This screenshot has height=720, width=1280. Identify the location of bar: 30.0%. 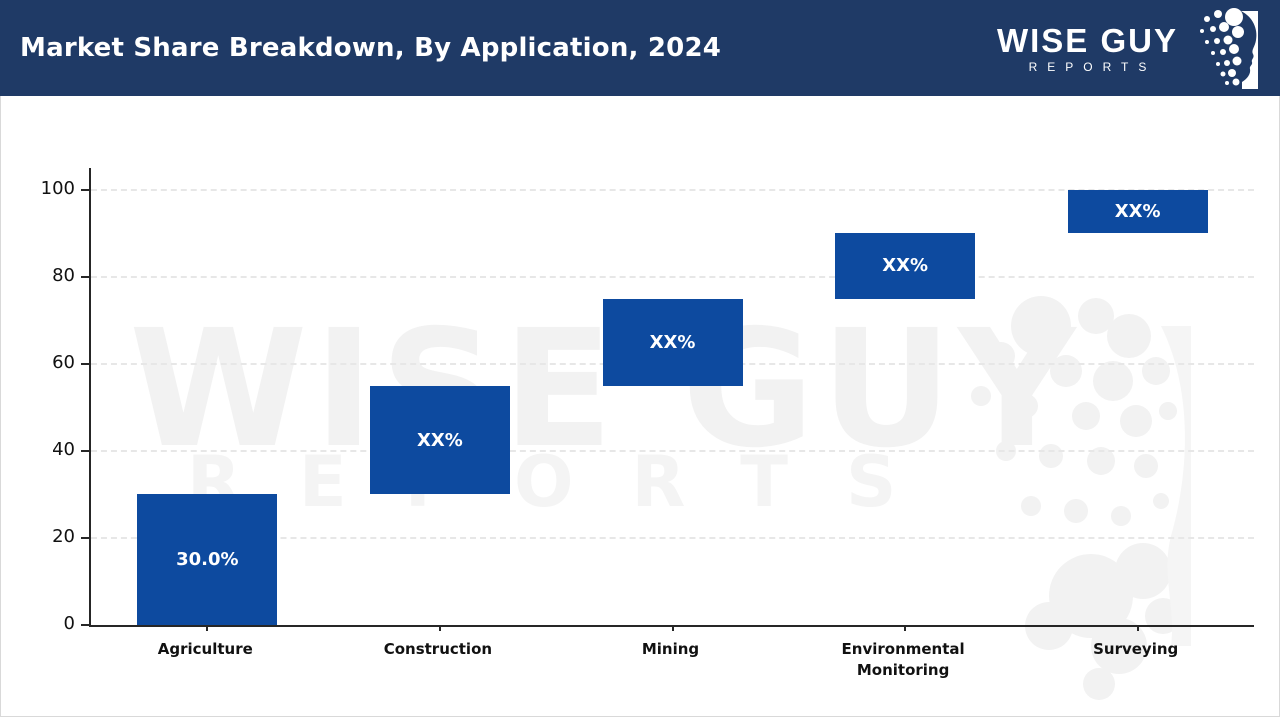
(207, 559).